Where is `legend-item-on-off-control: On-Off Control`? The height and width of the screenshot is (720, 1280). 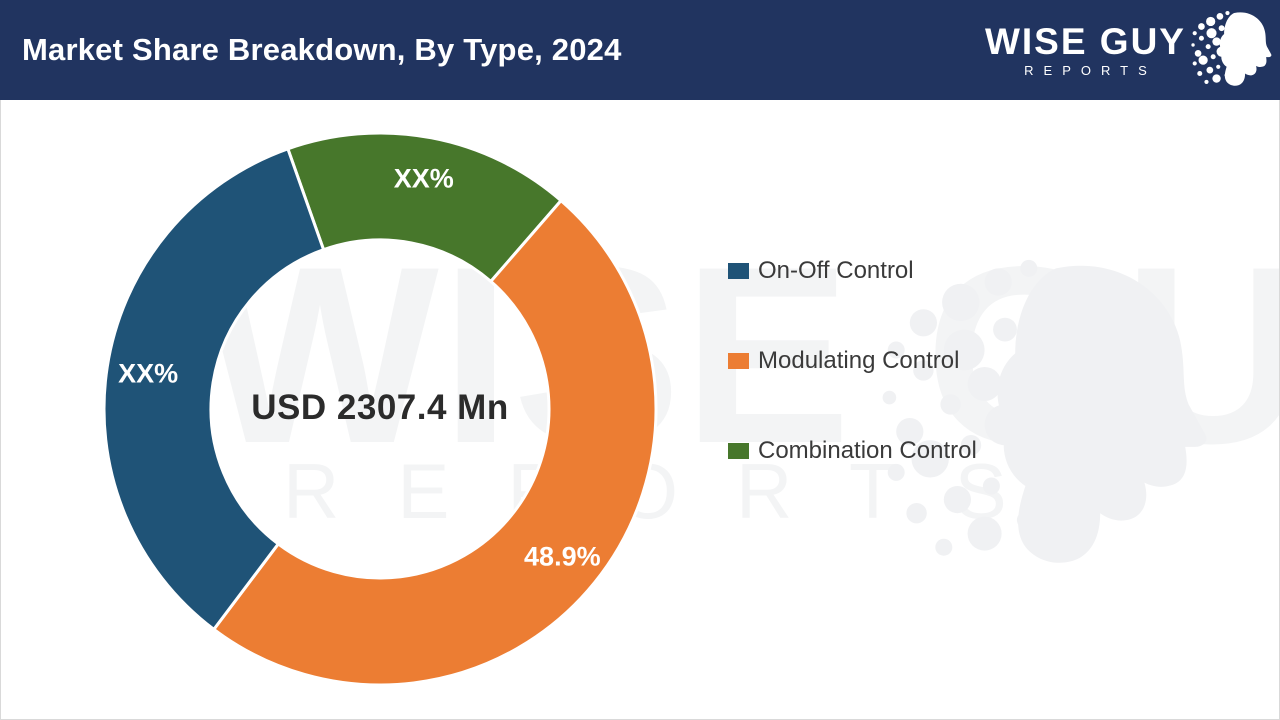 legend-item-on-off-control: On-Off Control is located at coordinates (852, 271).